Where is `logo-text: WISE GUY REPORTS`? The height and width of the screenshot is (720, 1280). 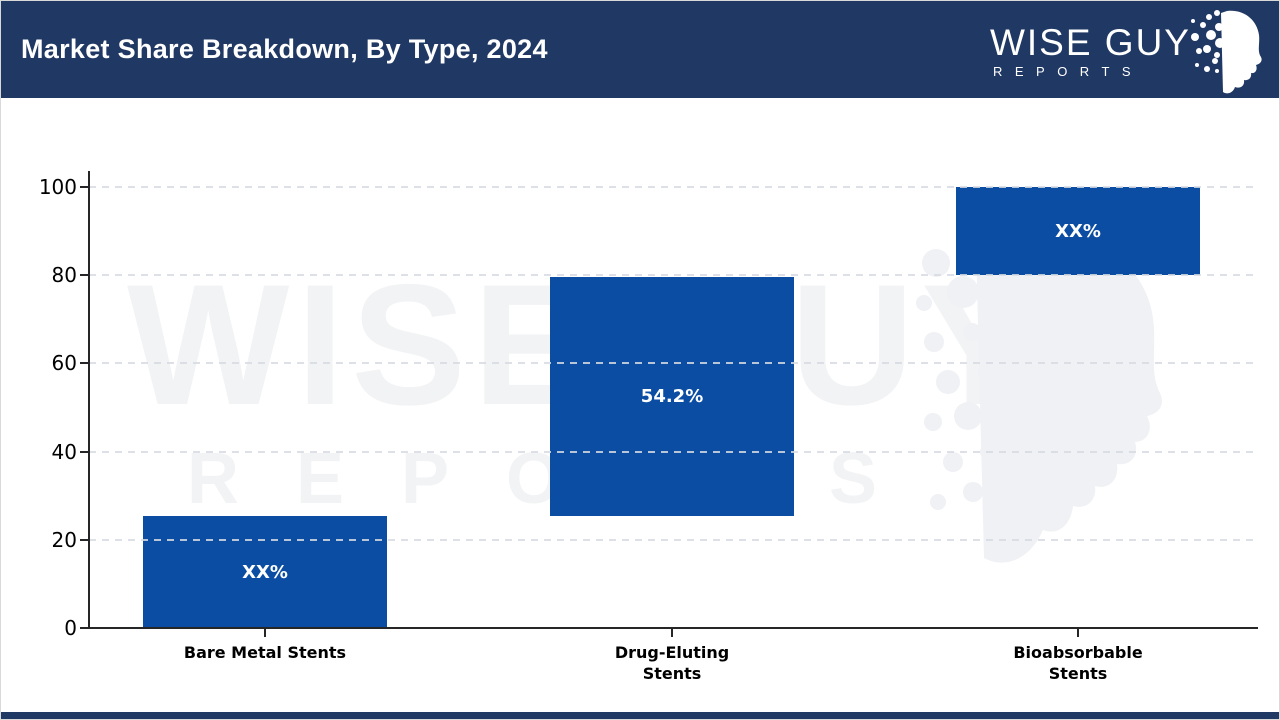 logo-text: WISE GUY REPORTS is located at coordinates (1090, 51).